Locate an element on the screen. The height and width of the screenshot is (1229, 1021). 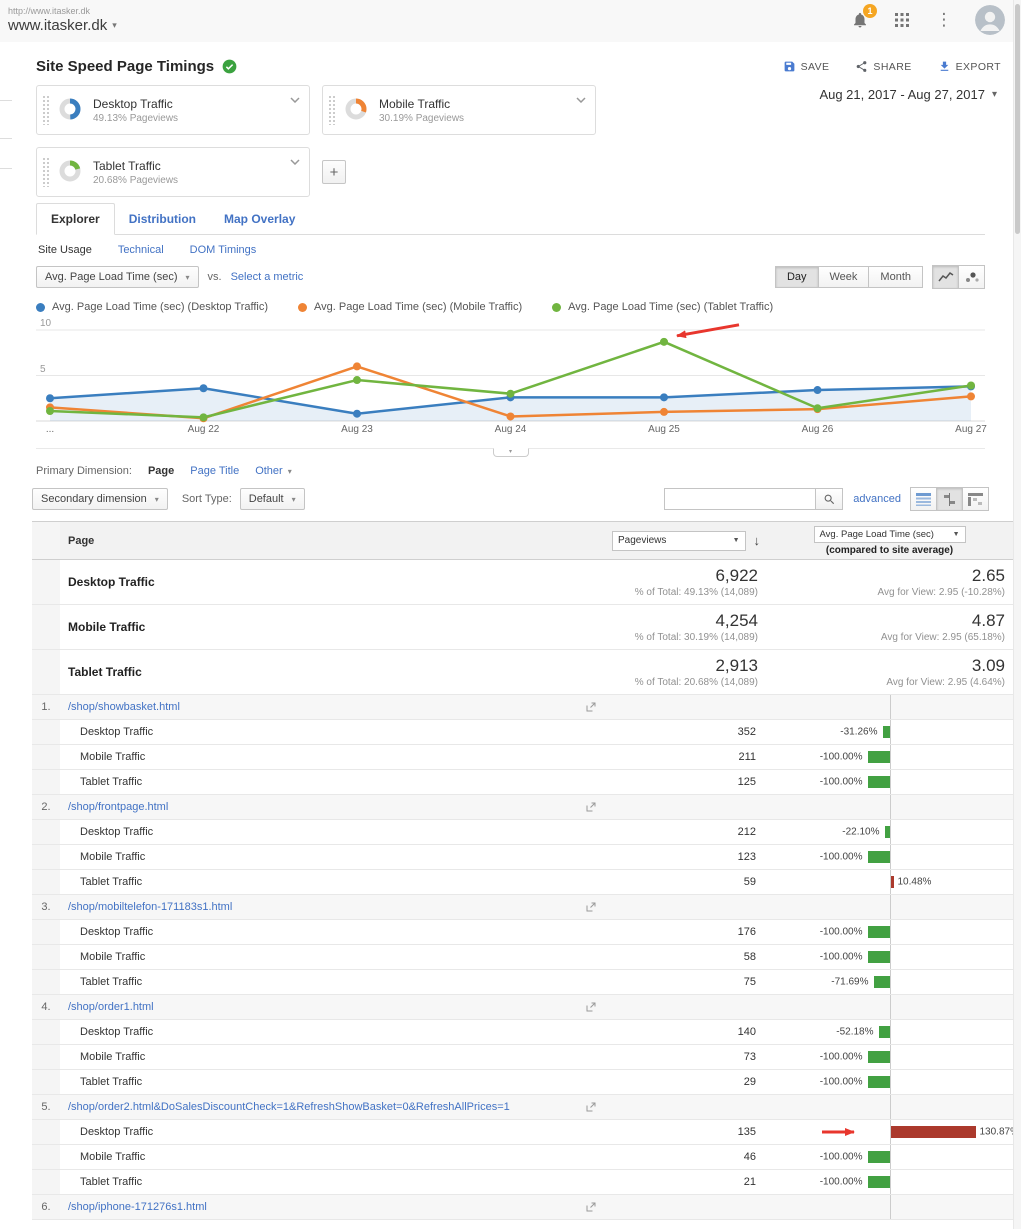
segment-card: Tablet Traffic 20.68% Pageviews is located at coordinates (173, 172).